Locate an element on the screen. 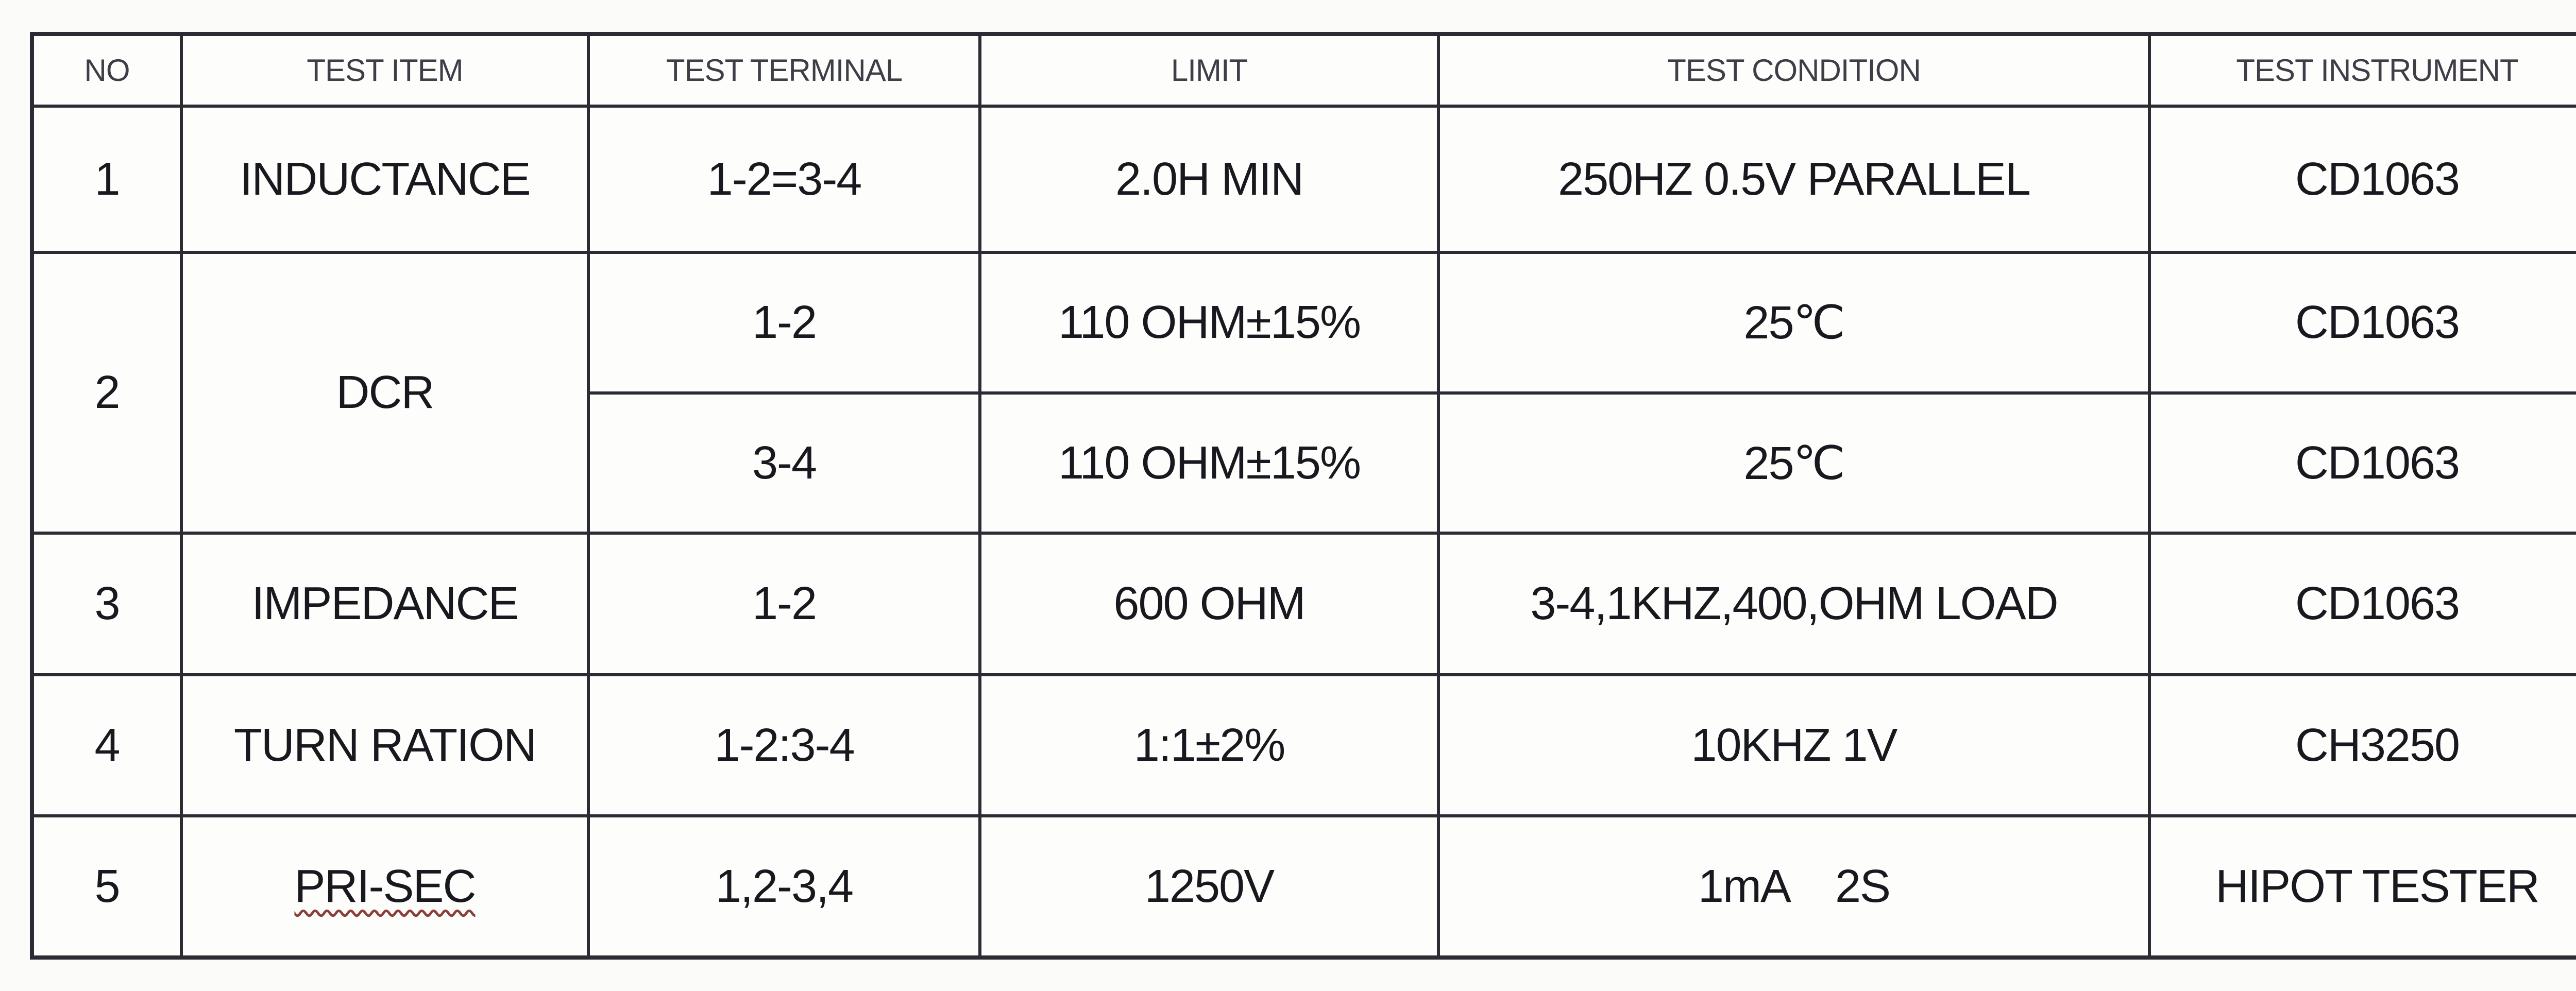 The image size is (2576, 991). cell-test-condition: 10KHZ 1V is located at coordinates (1794, 745).